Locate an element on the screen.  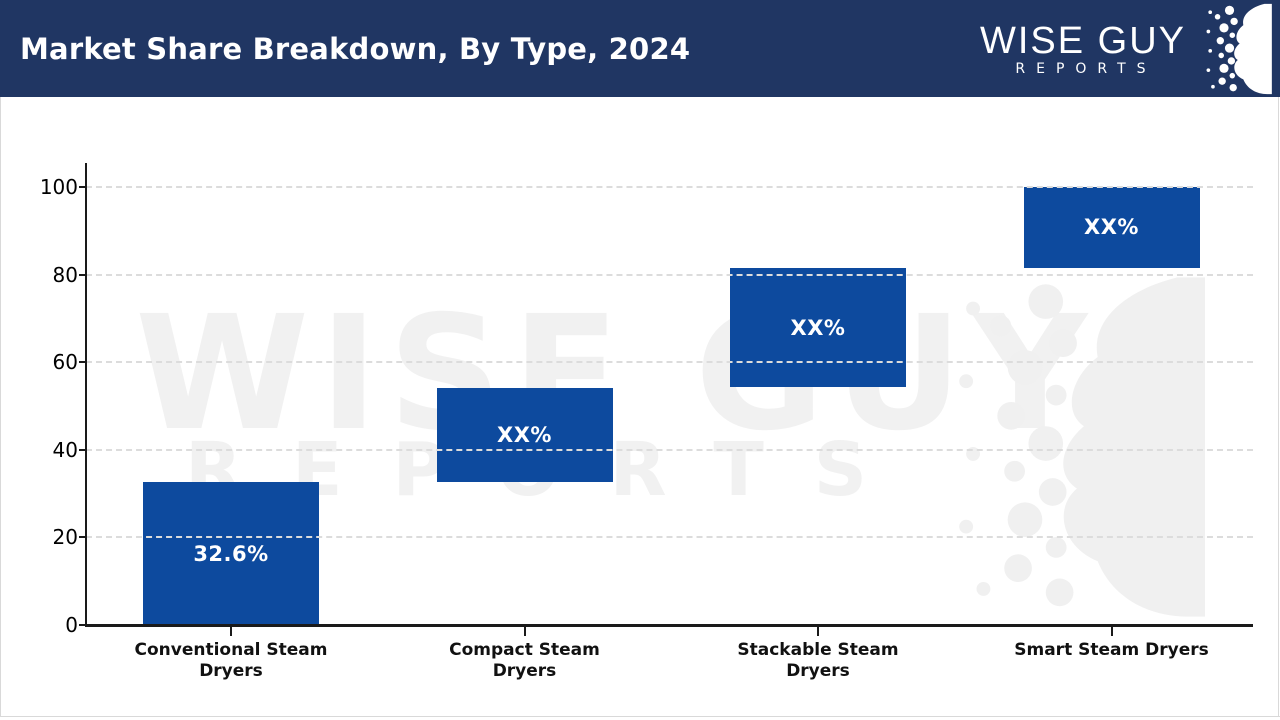
logo-wordmark-sub: REPORTS is located at coordinates (1086, 69).